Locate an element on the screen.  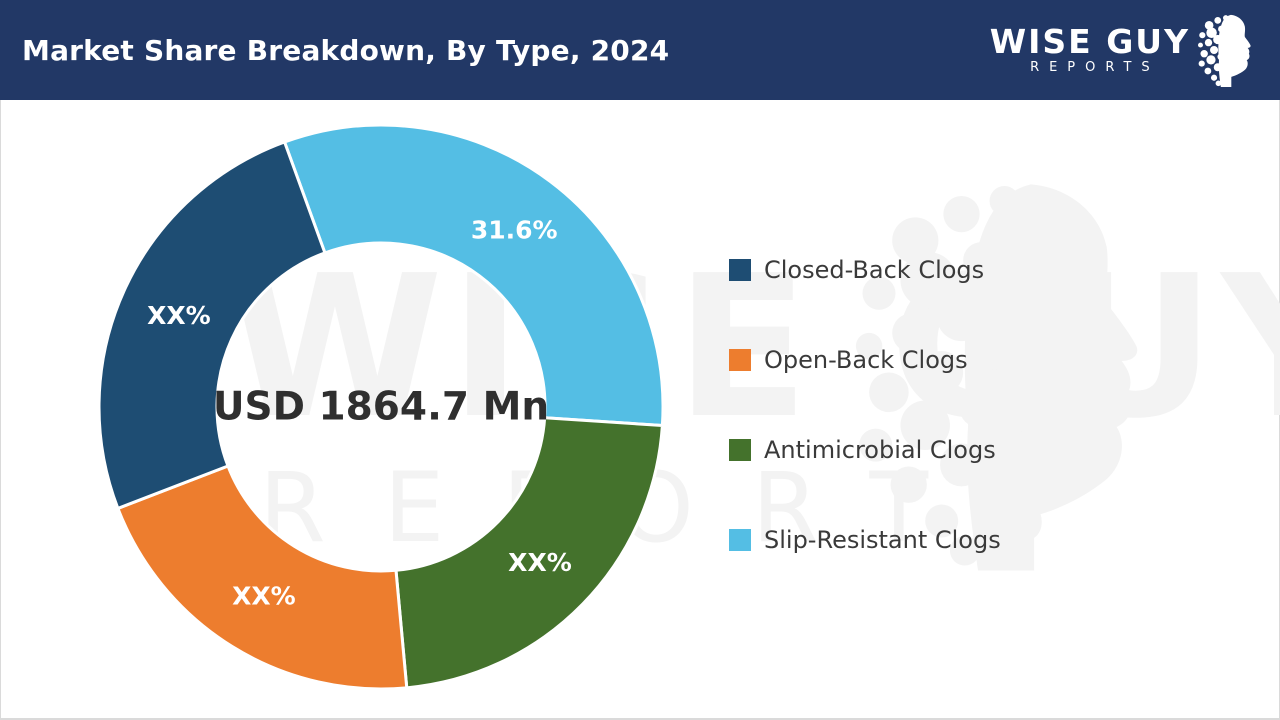
legend-item-antimicrobial-clogs: Antimicrobial Clogs is located at coordinates (865, 450).